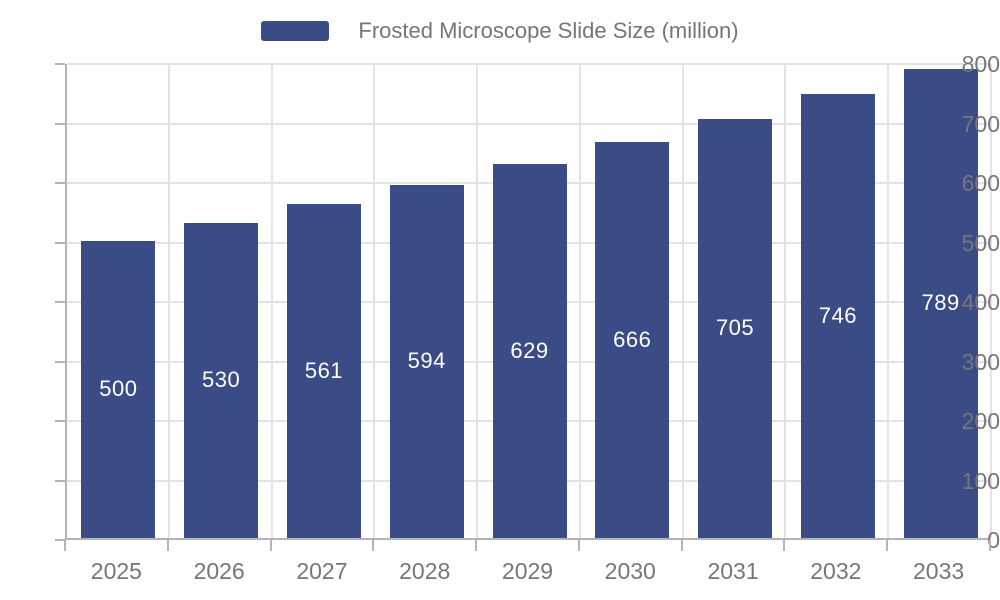 Image resolution: width=1000 pixels, height=600 pixels. I want to click on legend-label: Frosted Microscope Slide Size (million), so click(548, 30).